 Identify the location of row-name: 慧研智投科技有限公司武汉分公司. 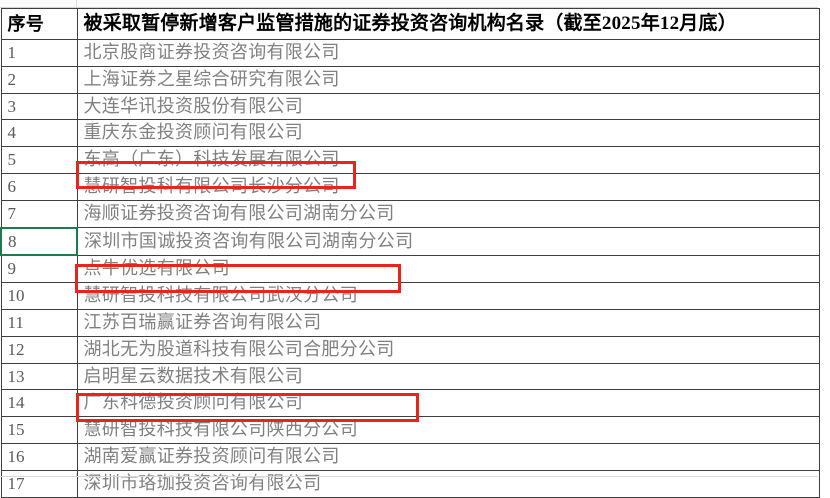
(448, 296).